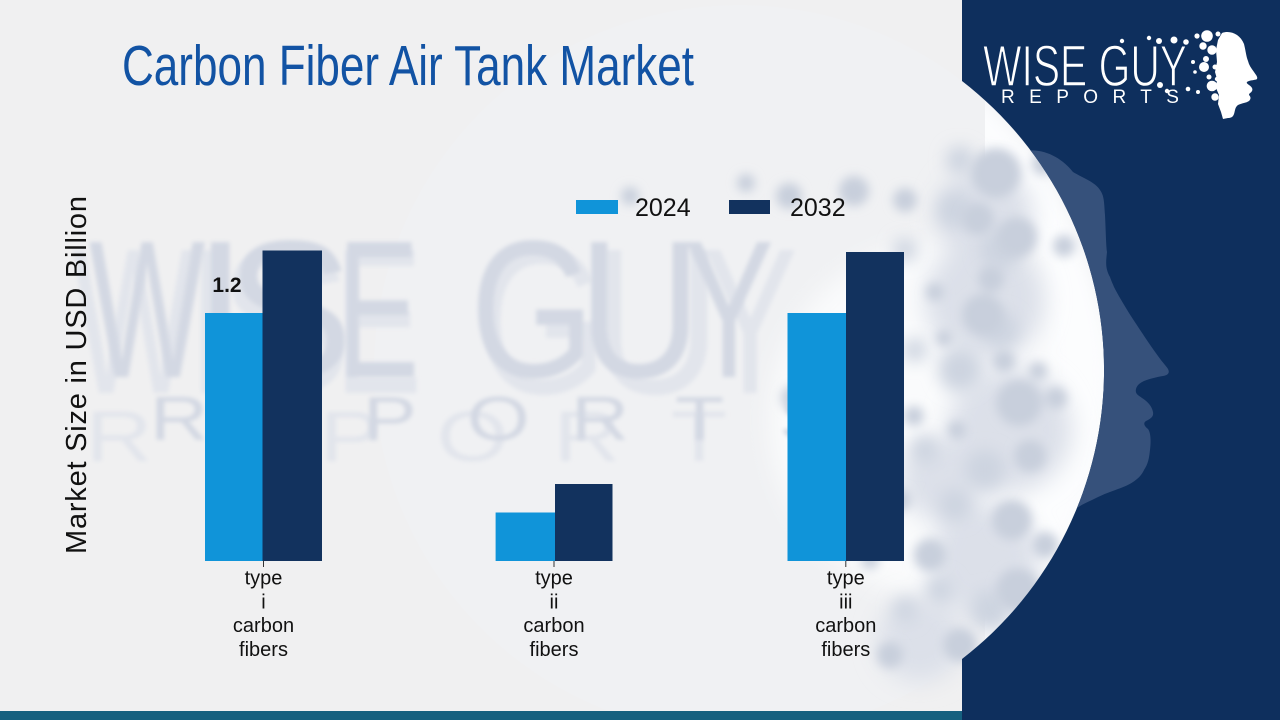  I want to click on svg-text: ii, so click(554, 603).